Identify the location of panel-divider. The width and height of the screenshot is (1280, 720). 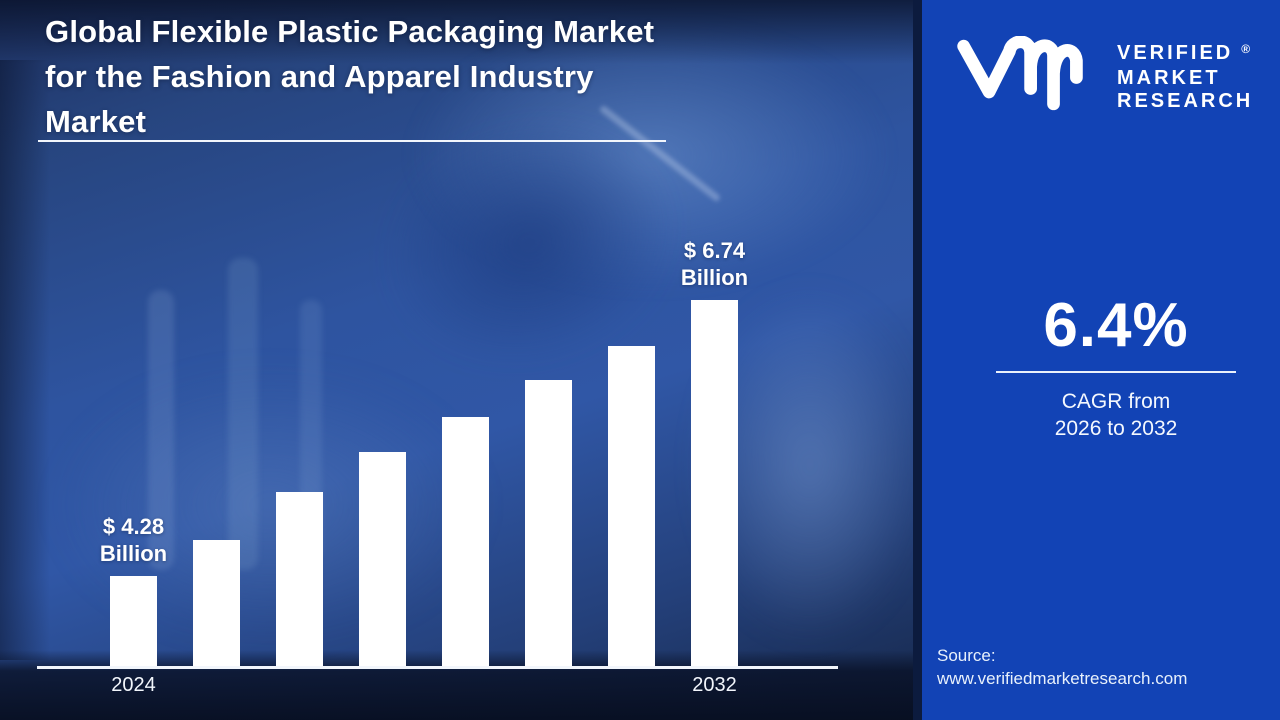
(917, 360).